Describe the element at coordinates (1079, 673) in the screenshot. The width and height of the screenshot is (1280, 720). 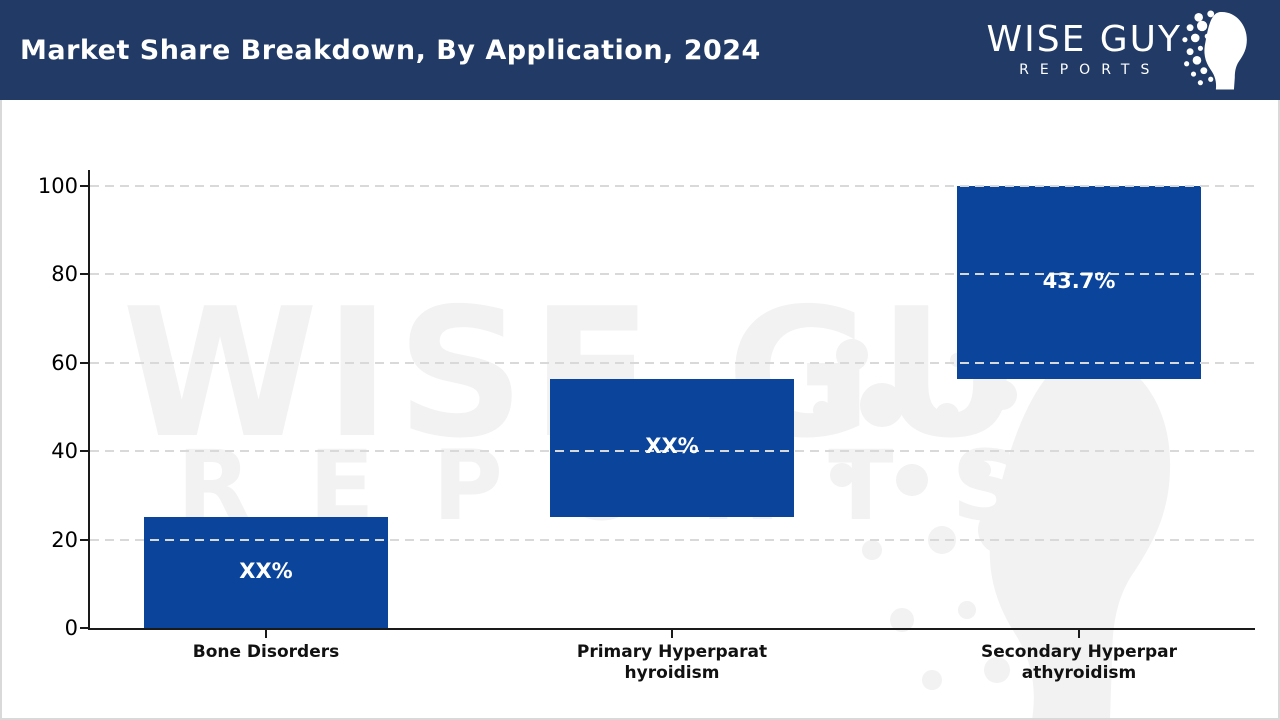
I see `x-category-label-line: athyroidism` at that location.